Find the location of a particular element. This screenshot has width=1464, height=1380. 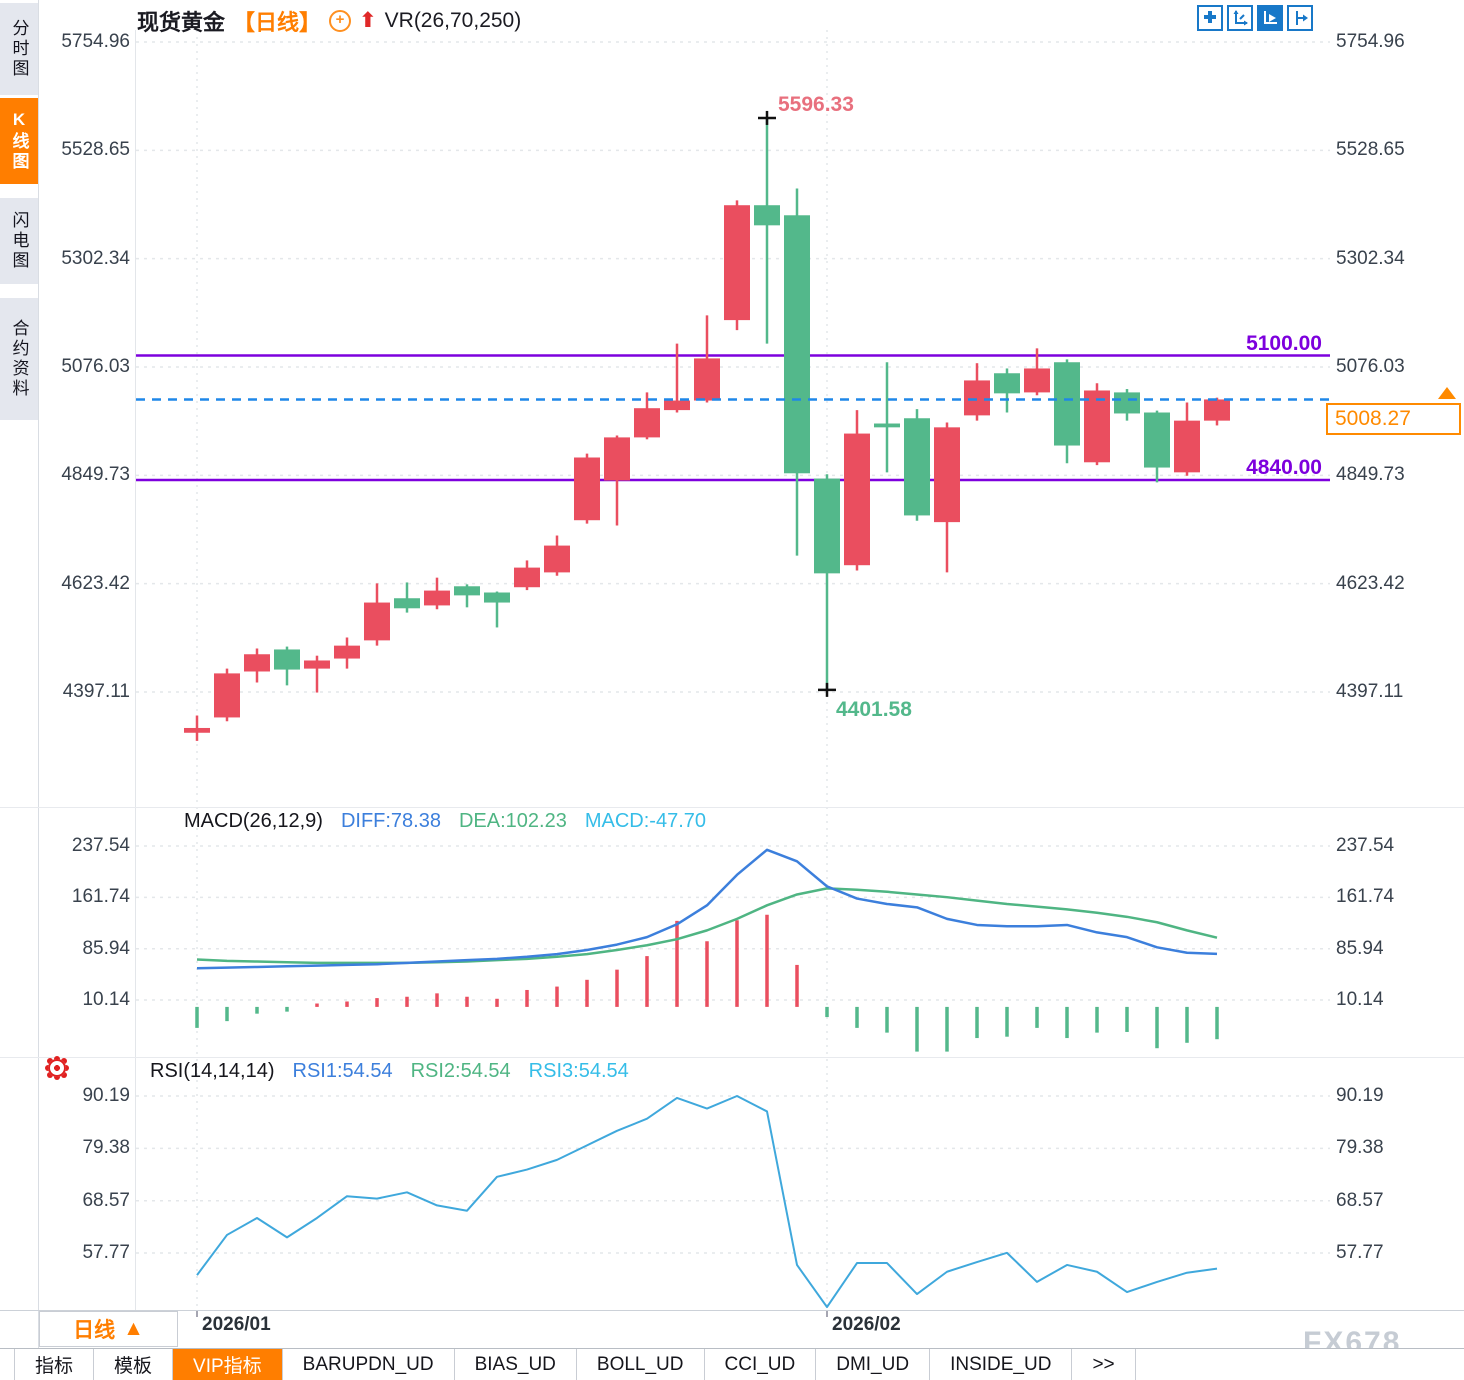

left-sidebar: 分时图 K线图闪电图合约资料 is located at coordinates (19, 690).